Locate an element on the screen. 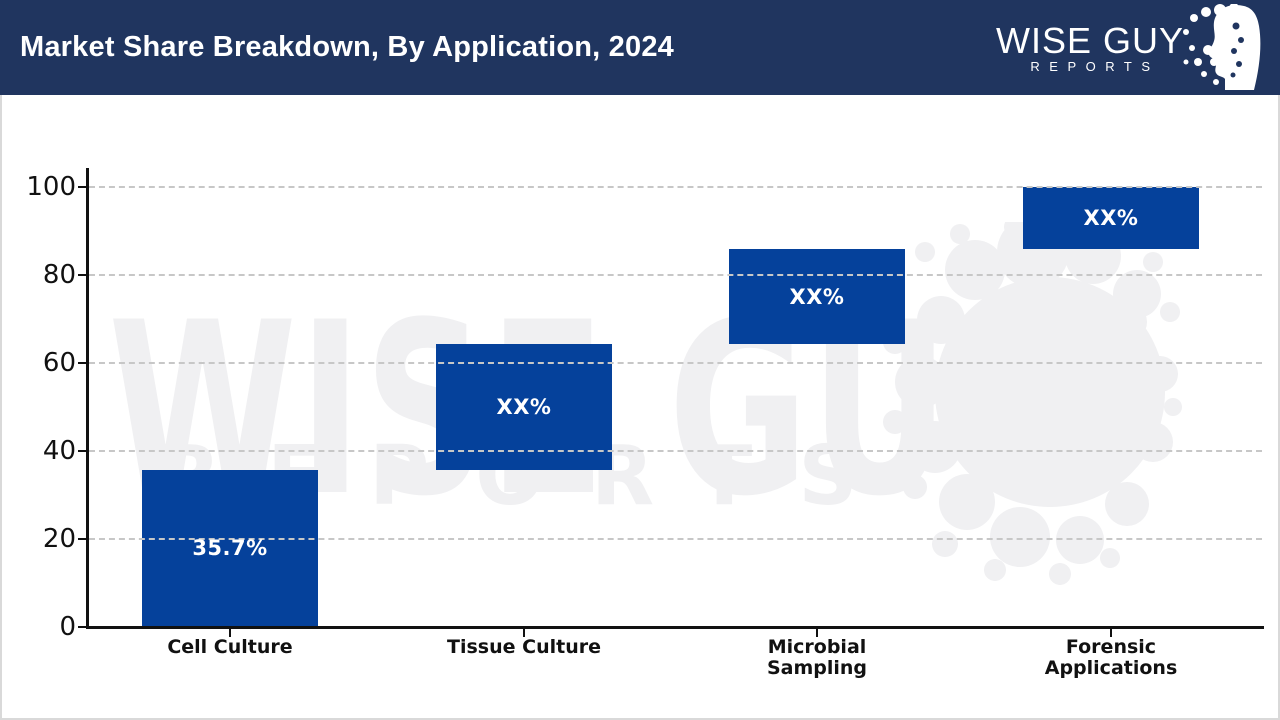 The height and width of the screenshot is (720, 1280). x-axis-category-label: Forensic Applications is located at coordinates (1111, 657).